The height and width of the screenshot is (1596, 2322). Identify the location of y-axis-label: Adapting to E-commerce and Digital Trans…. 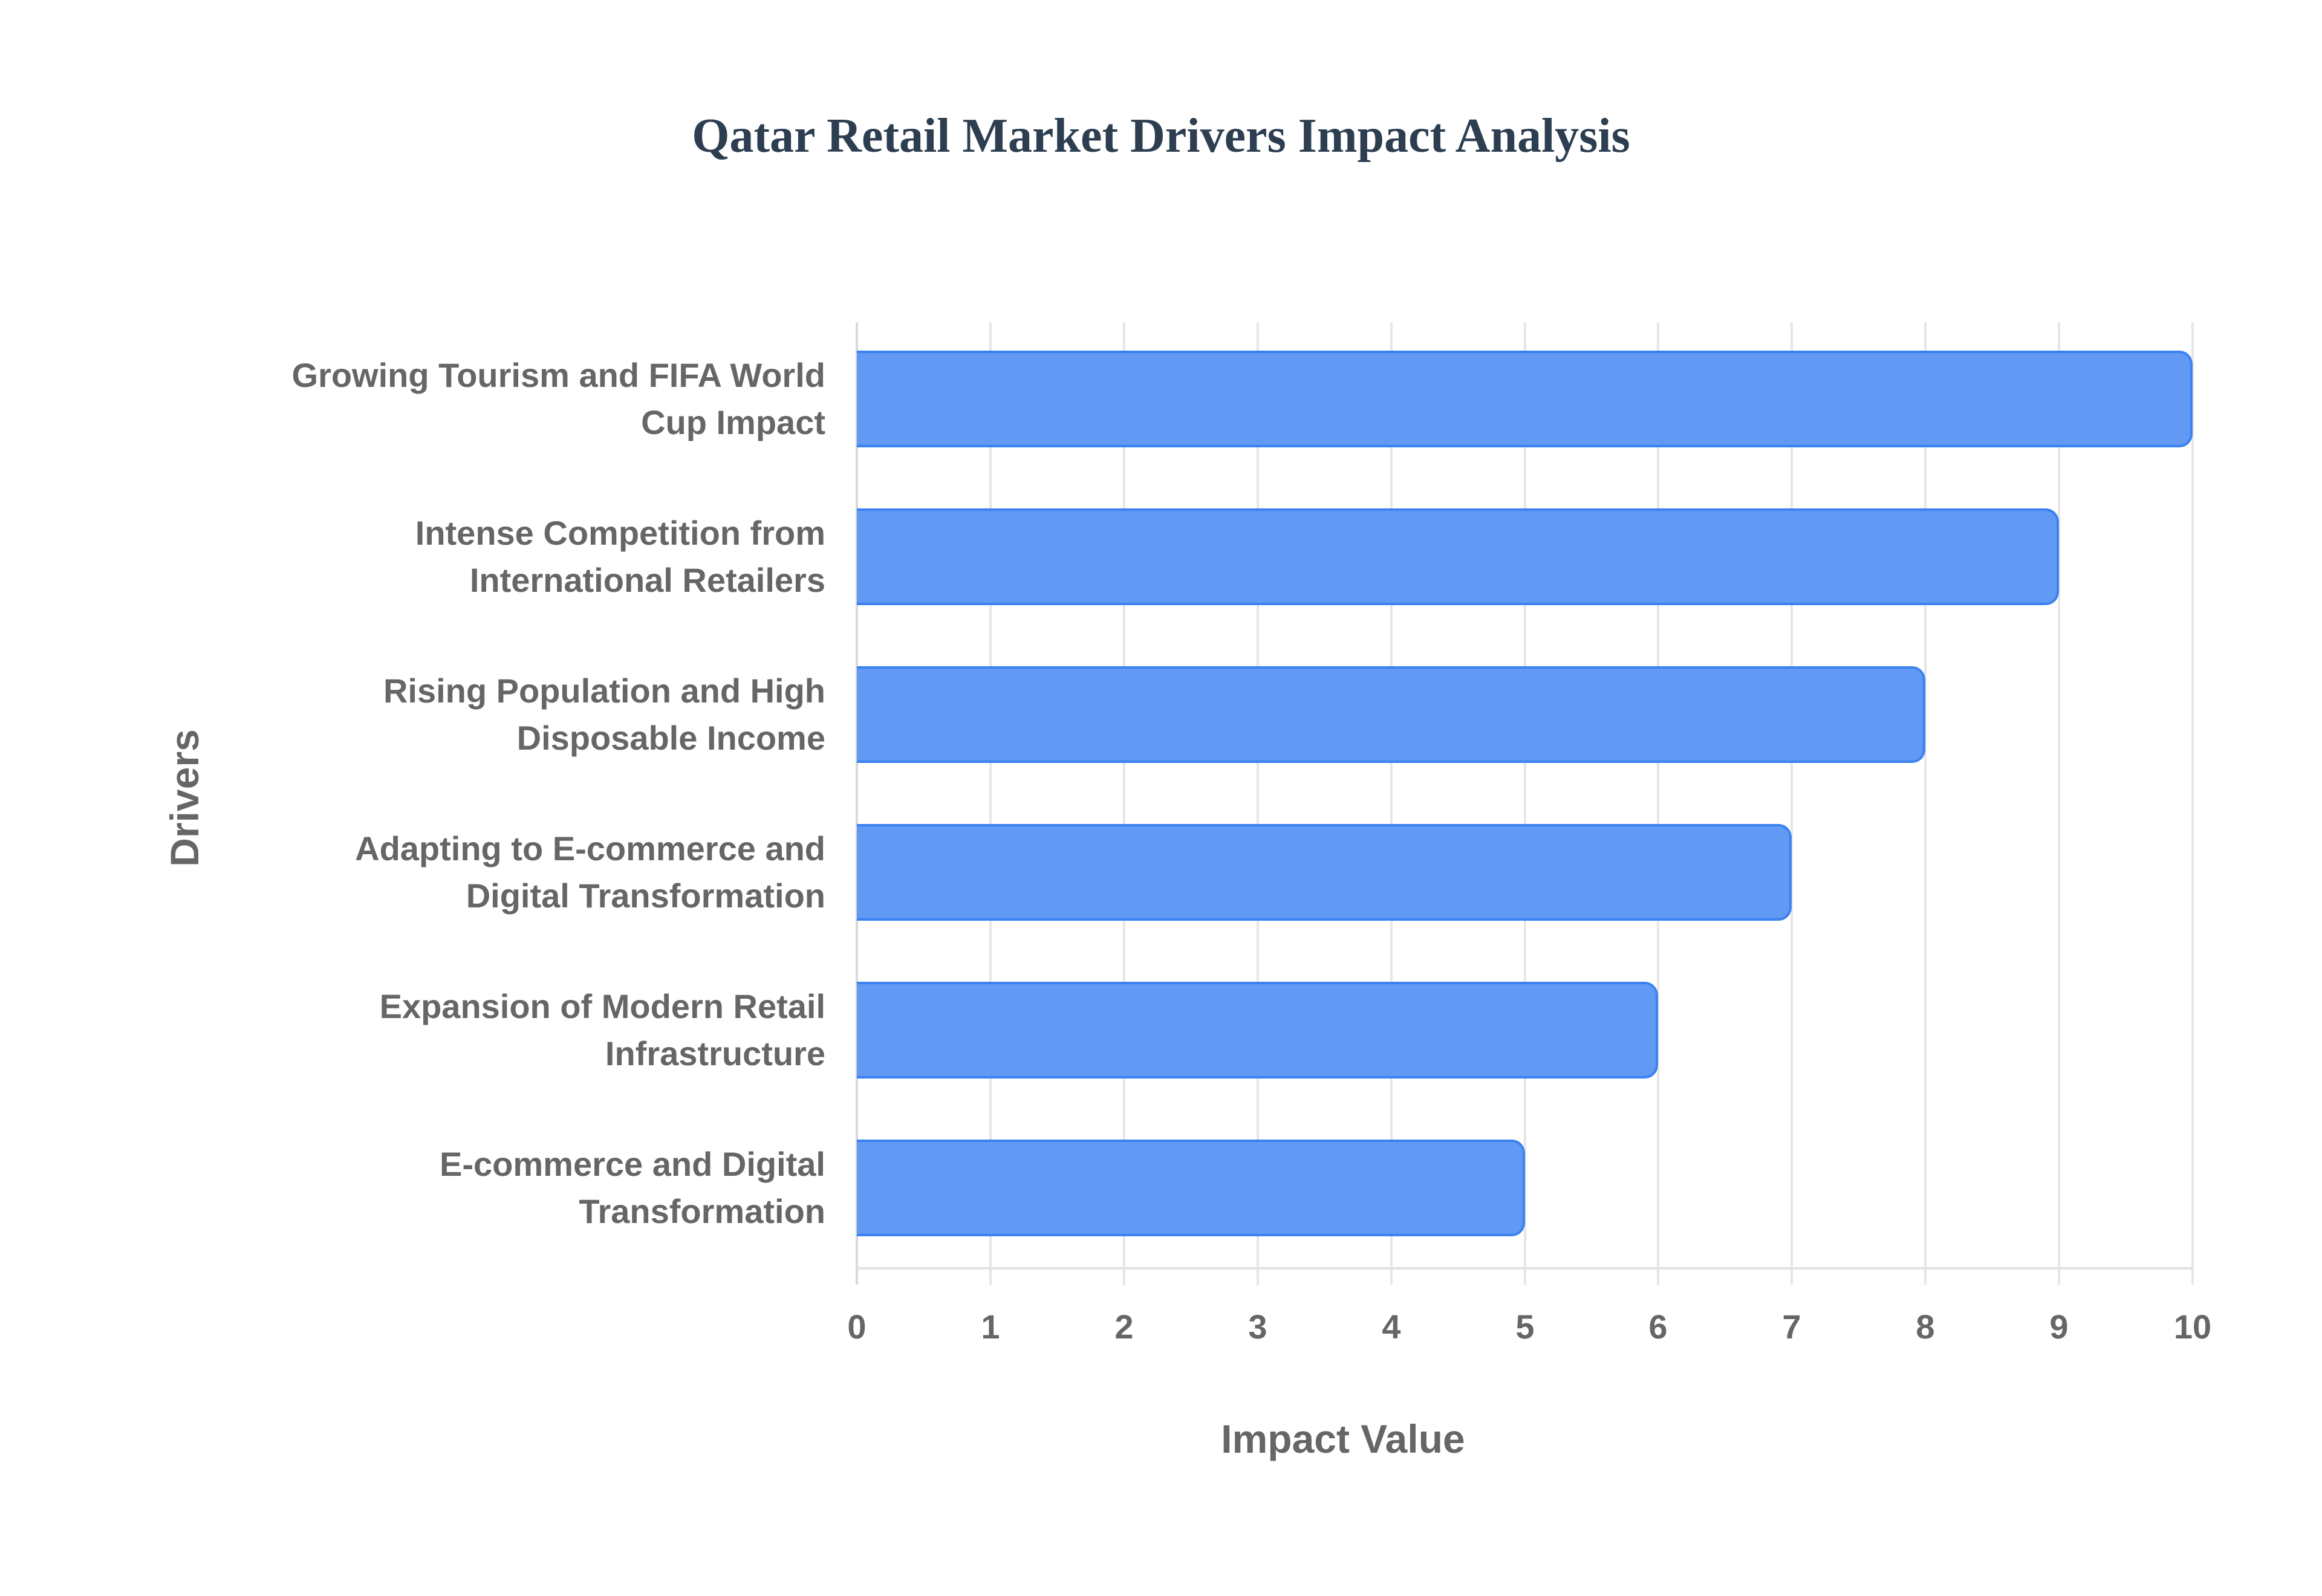
(523, 872).